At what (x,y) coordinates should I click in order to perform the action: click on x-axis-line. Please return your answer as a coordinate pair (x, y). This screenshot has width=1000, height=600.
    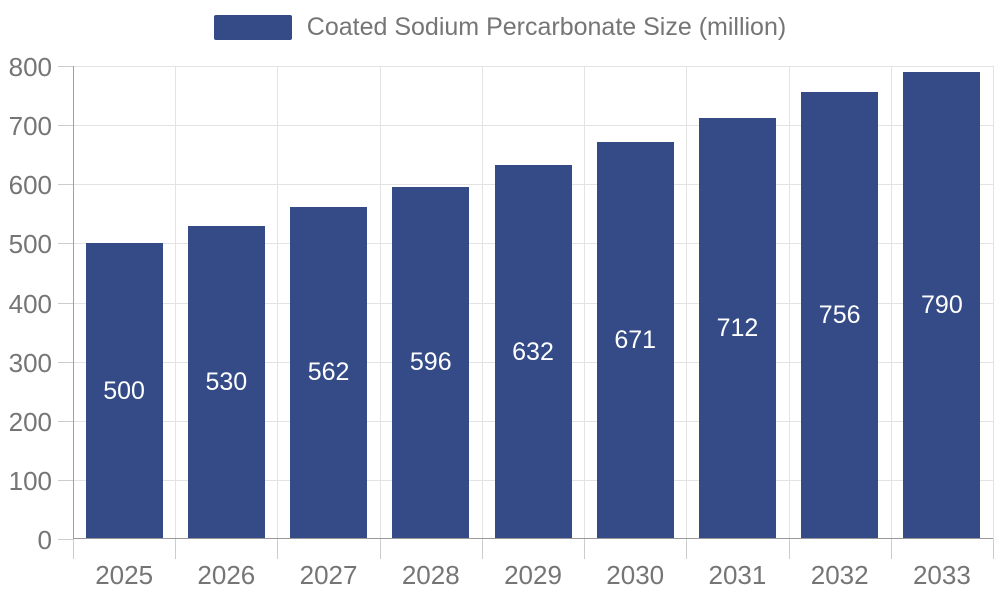
    Looking at the image, I should click on (533, 538).